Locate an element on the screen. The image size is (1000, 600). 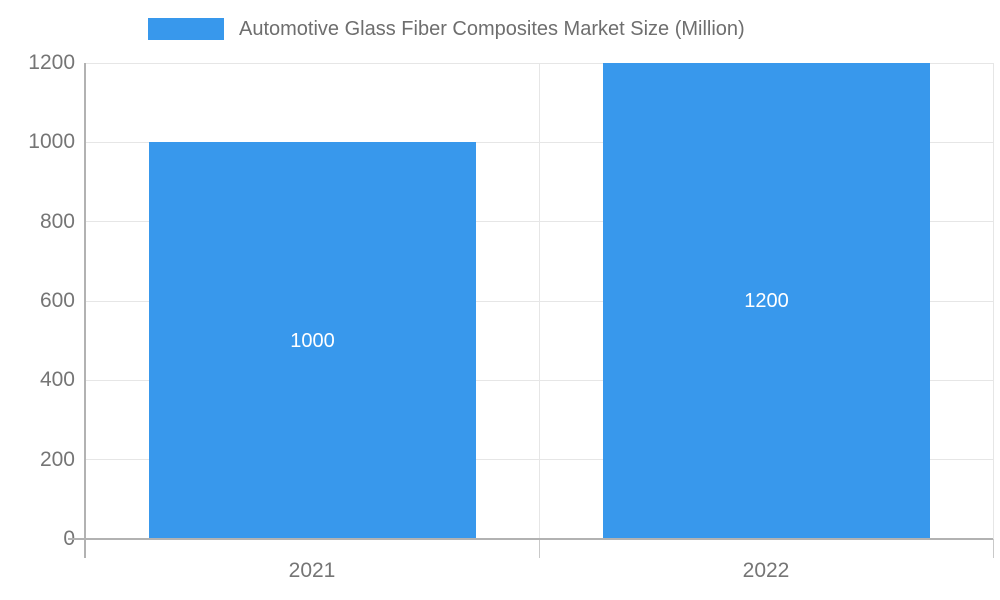
y-axis-line is located at coordinates (85, 310).